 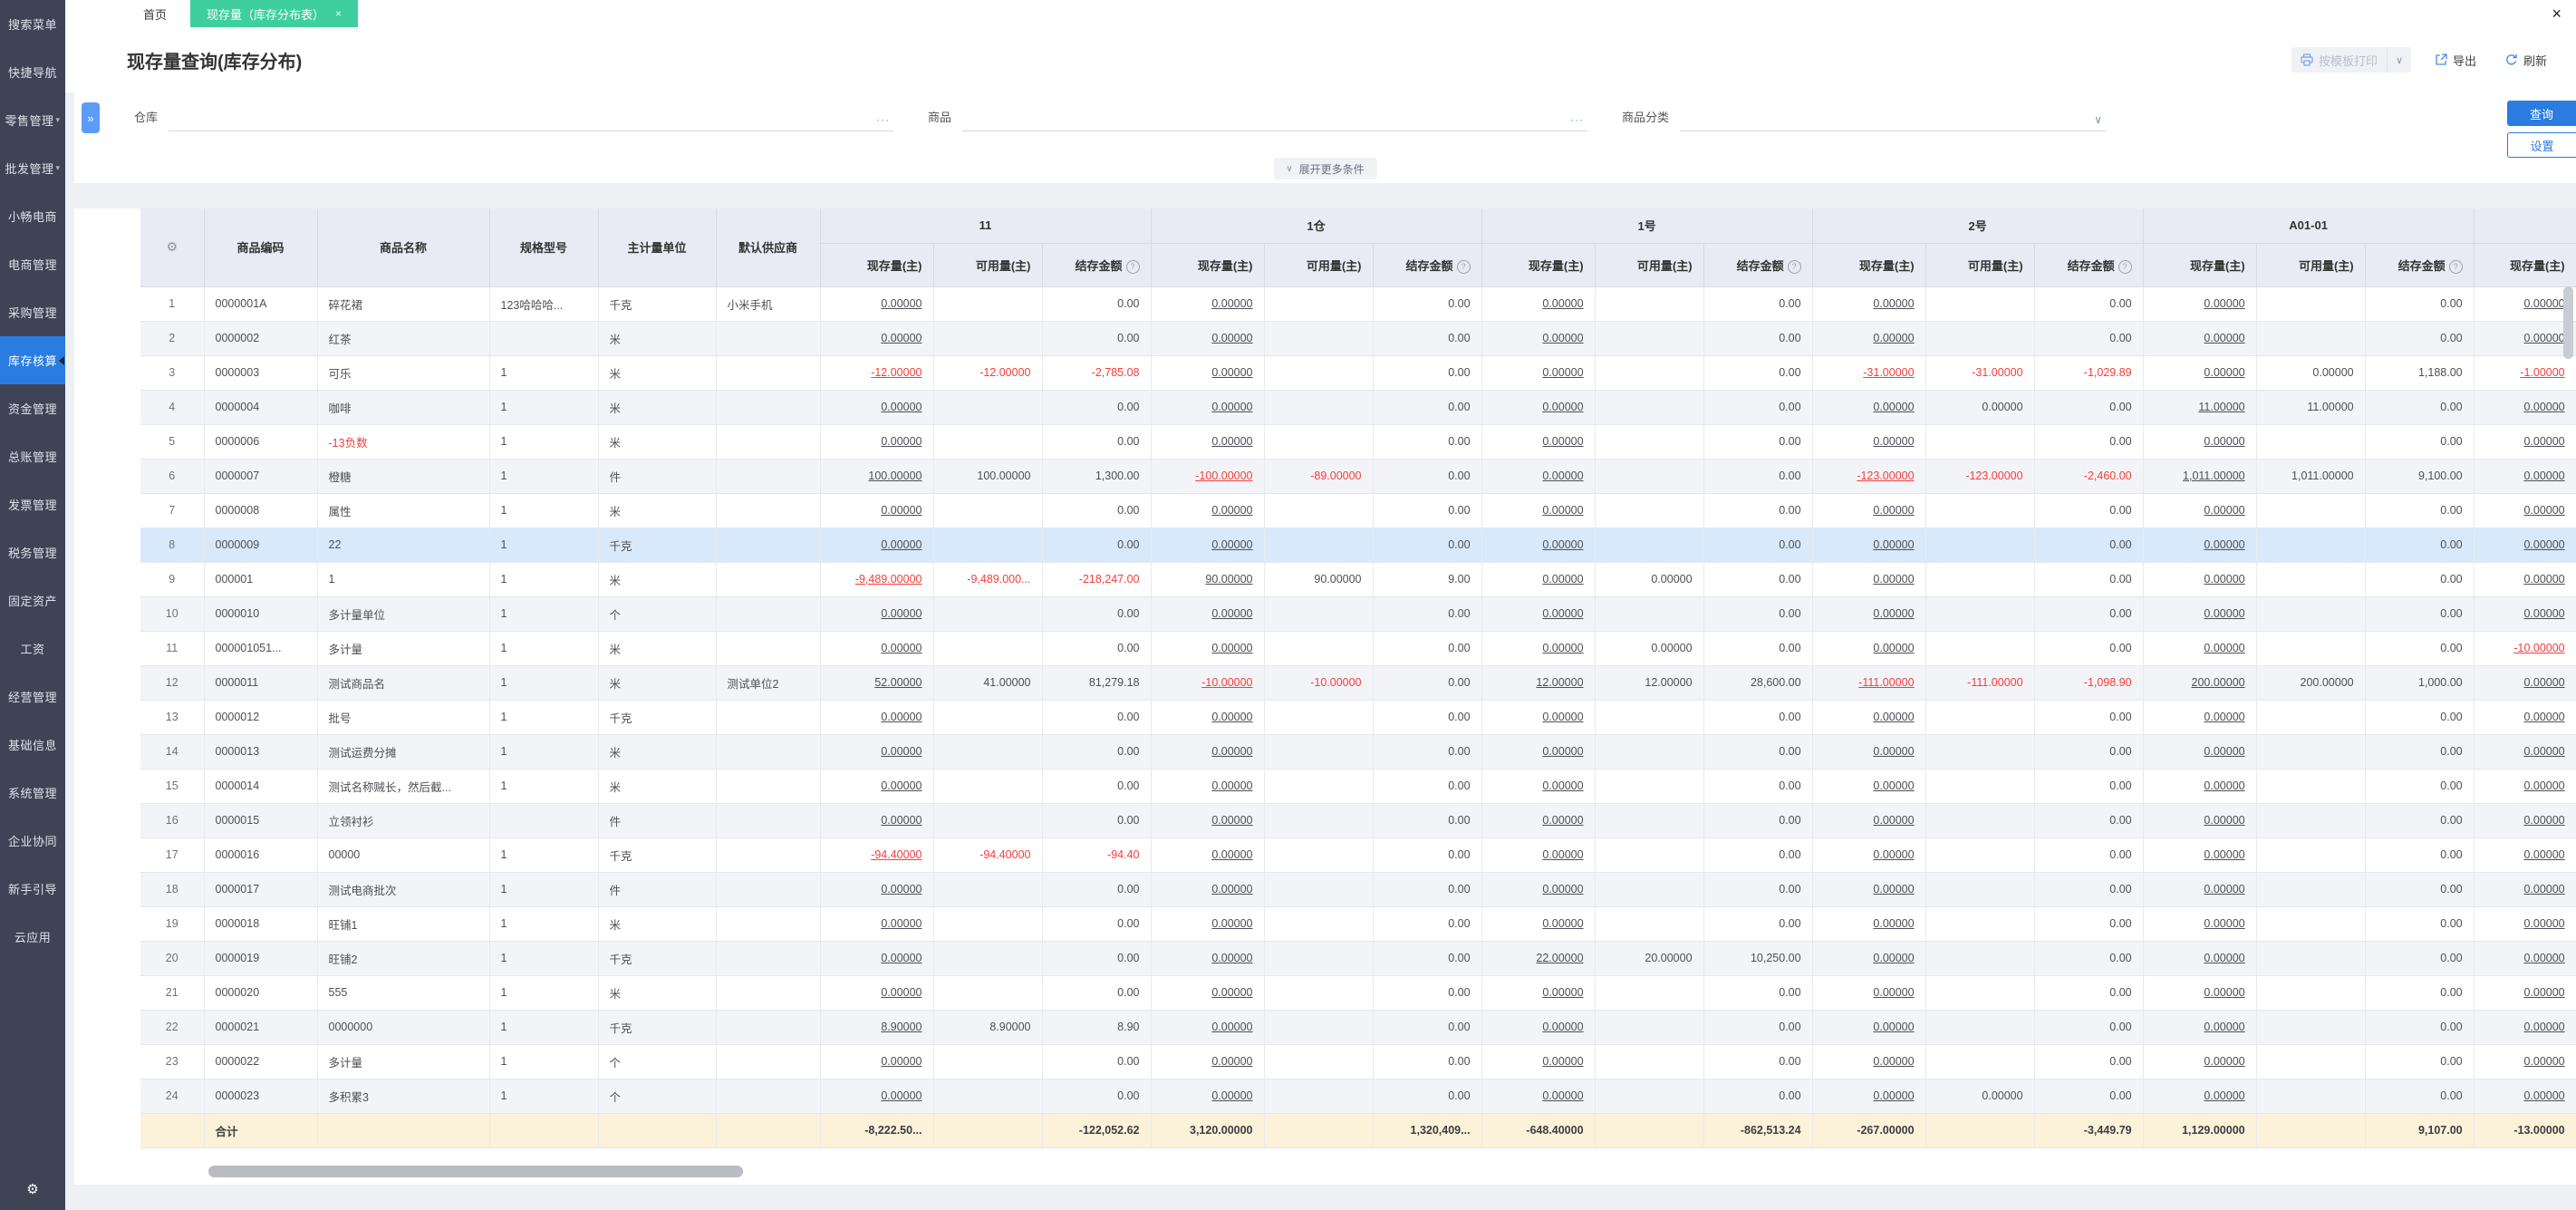 I want to click on cell-qty-onhand: -9,489.00000, so click(x=877, y=579).